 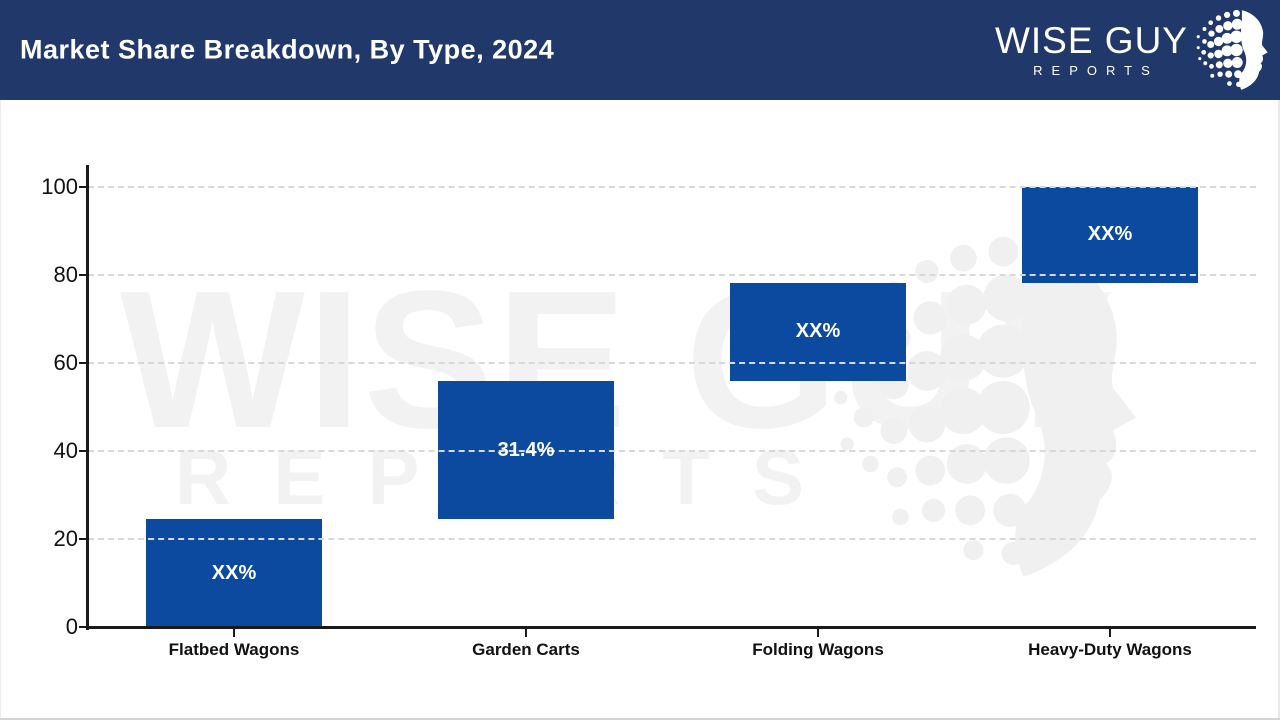 What do you see at coordinates (65, 538) in the screenshot?
I see `y-tick-label-20: 20` at bounding box center [65, 538].